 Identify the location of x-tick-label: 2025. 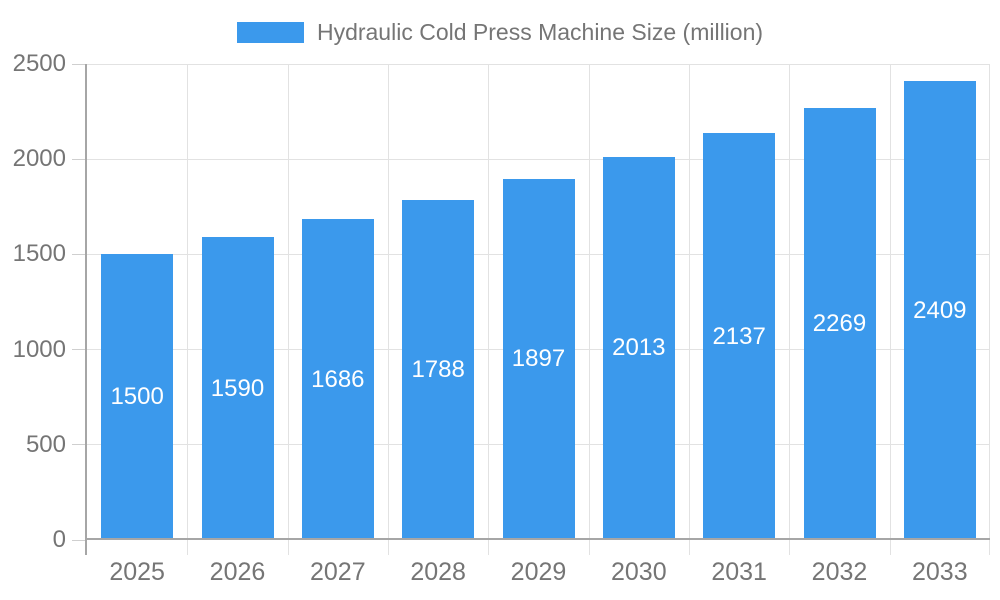
(137, 572).